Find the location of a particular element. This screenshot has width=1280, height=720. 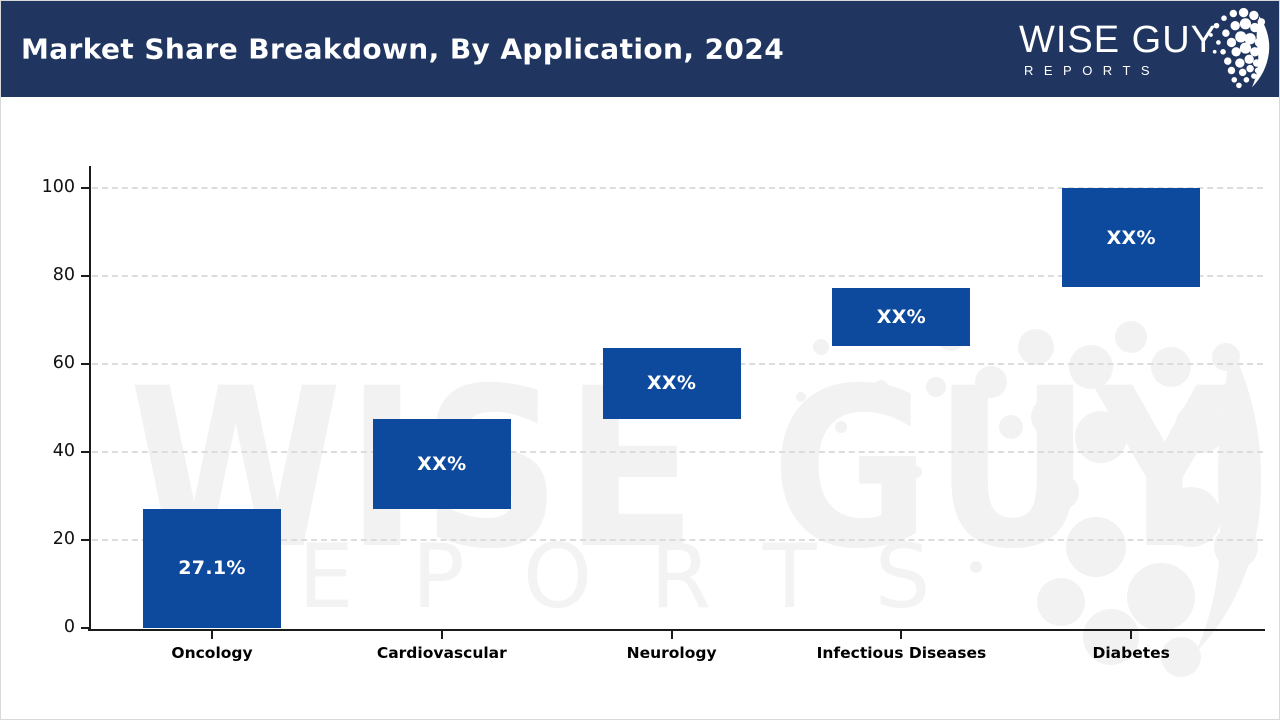

y-tick-label: 100 is located at coordinates (58, 187).